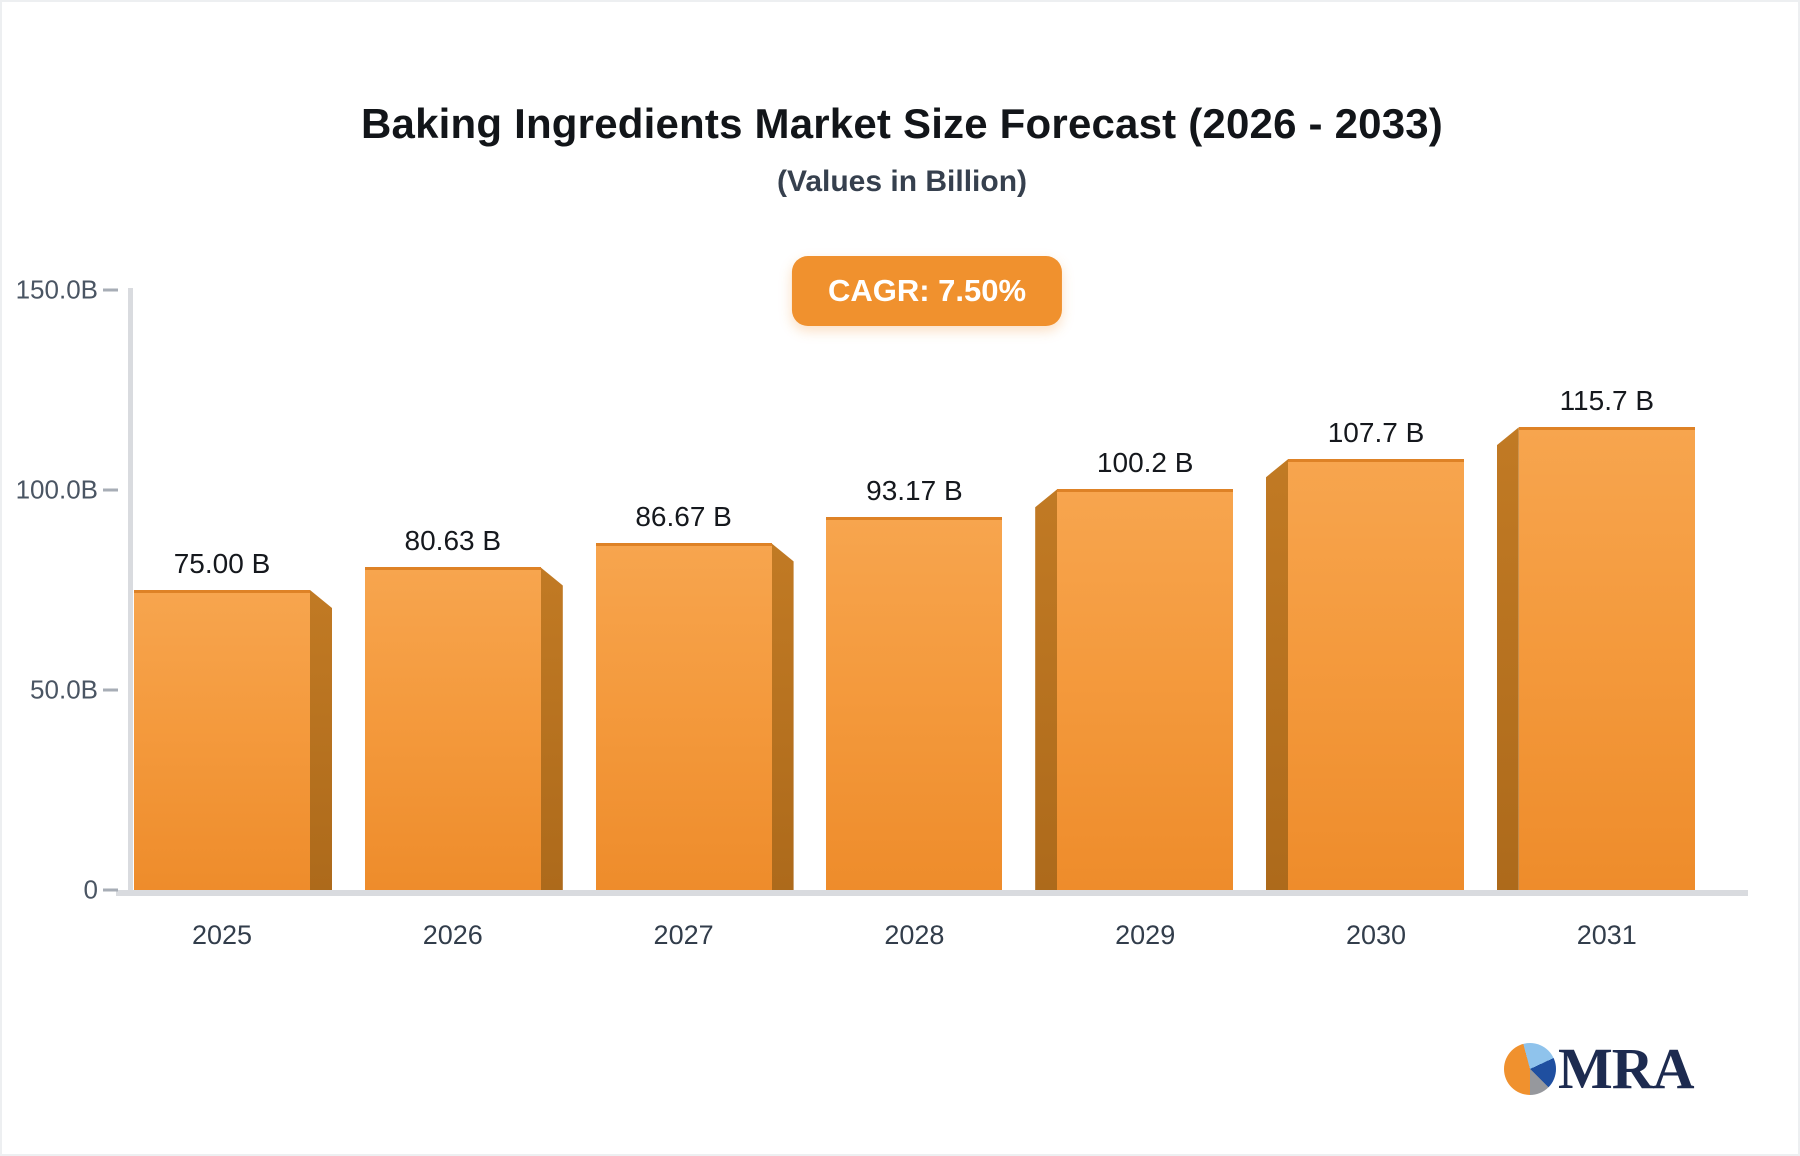 Image resolution: width=1800 pixels, height=1156 pixels. Describe the element at coordinates (1626, 1068) in the screenshot. I see `logo-text: MRA` at that location.